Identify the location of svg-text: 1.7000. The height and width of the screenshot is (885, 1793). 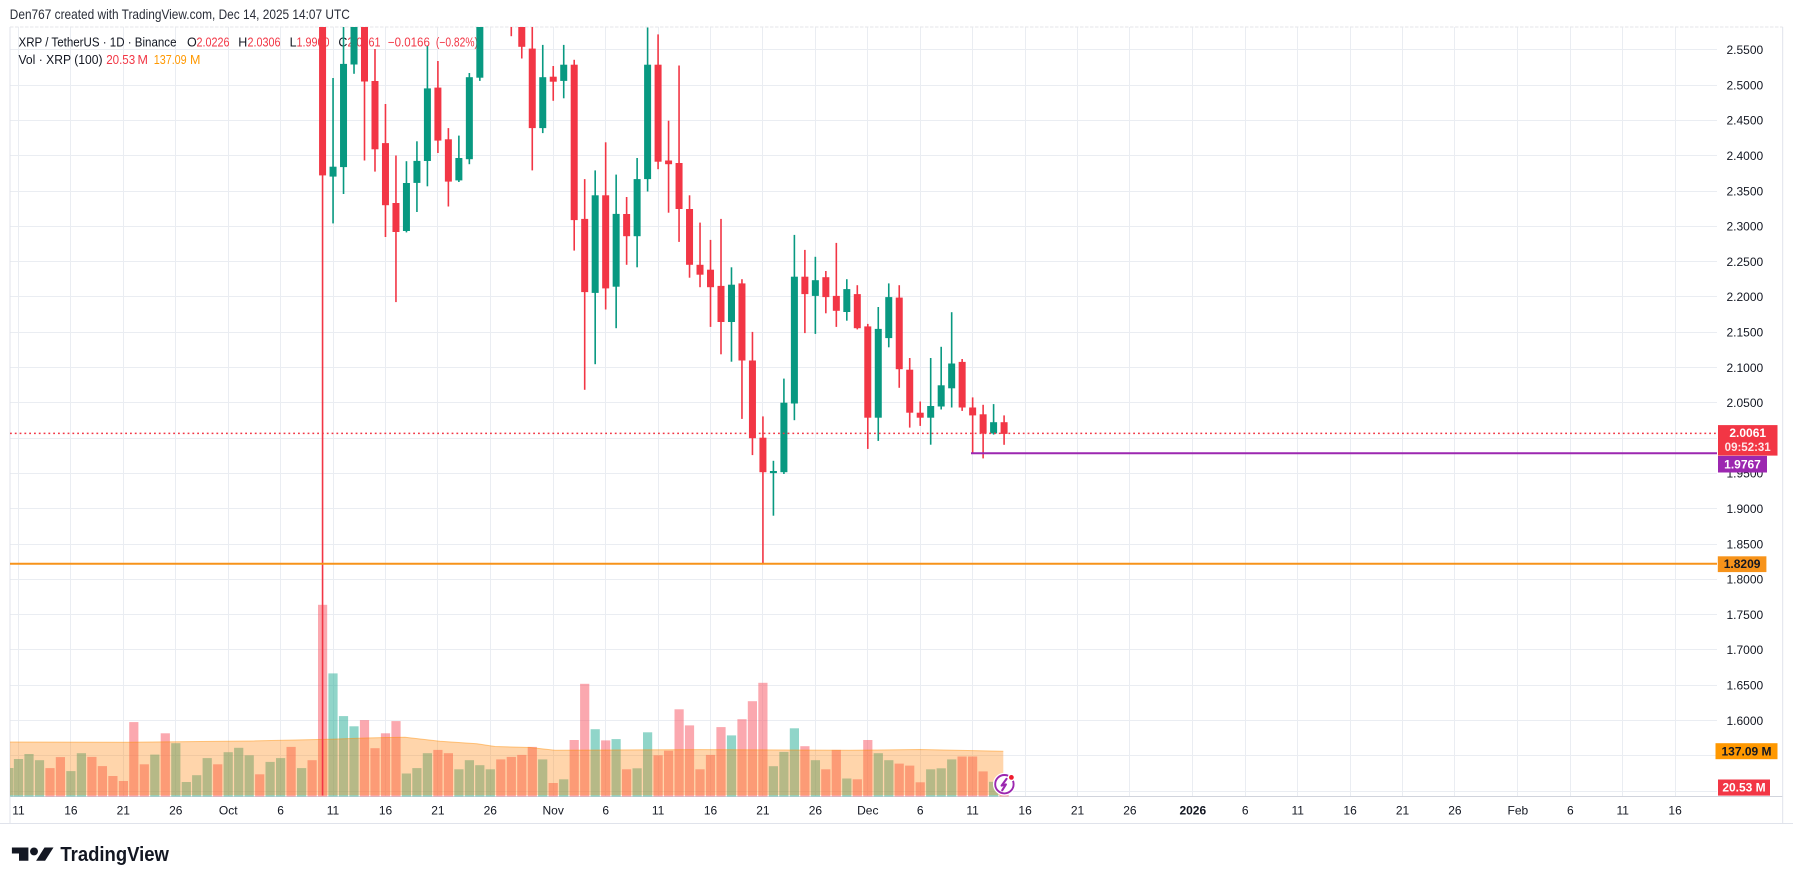
(1745, 650).